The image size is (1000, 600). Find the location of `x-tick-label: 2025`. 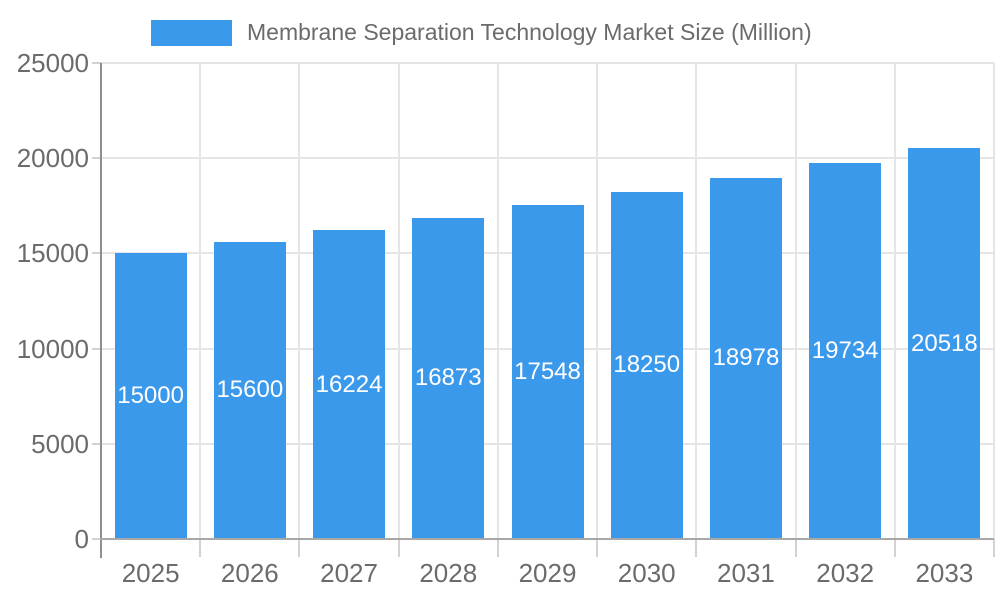

x-tick-label: 2025 is located at coordinates (150, 573).